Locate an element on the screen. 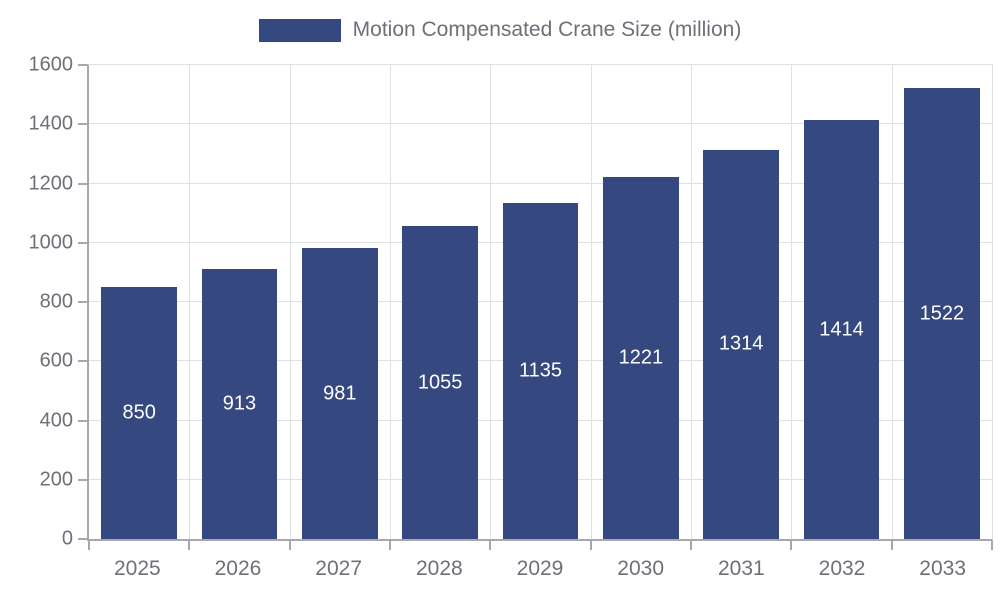  x-tick-label: 2033 is located at coordinates (943, 568).